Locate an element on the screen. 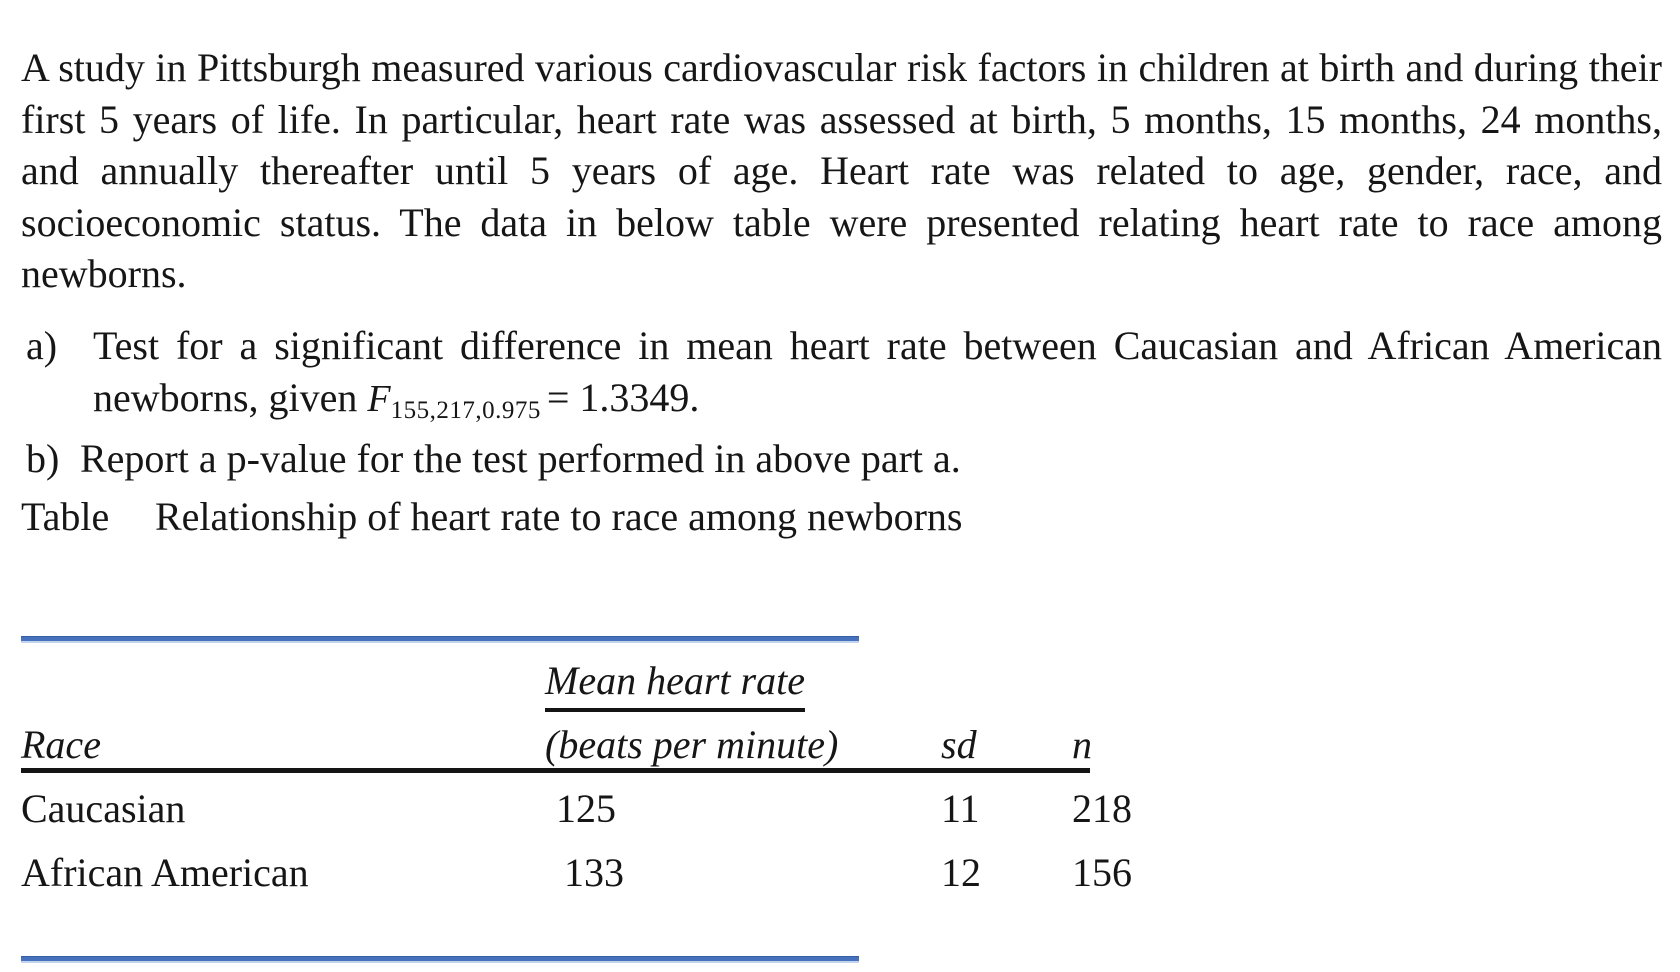 The image size is (1680, 972). column-group-header-mean-heart-rate: Mean heart rate is located at coordinates (675, 685).